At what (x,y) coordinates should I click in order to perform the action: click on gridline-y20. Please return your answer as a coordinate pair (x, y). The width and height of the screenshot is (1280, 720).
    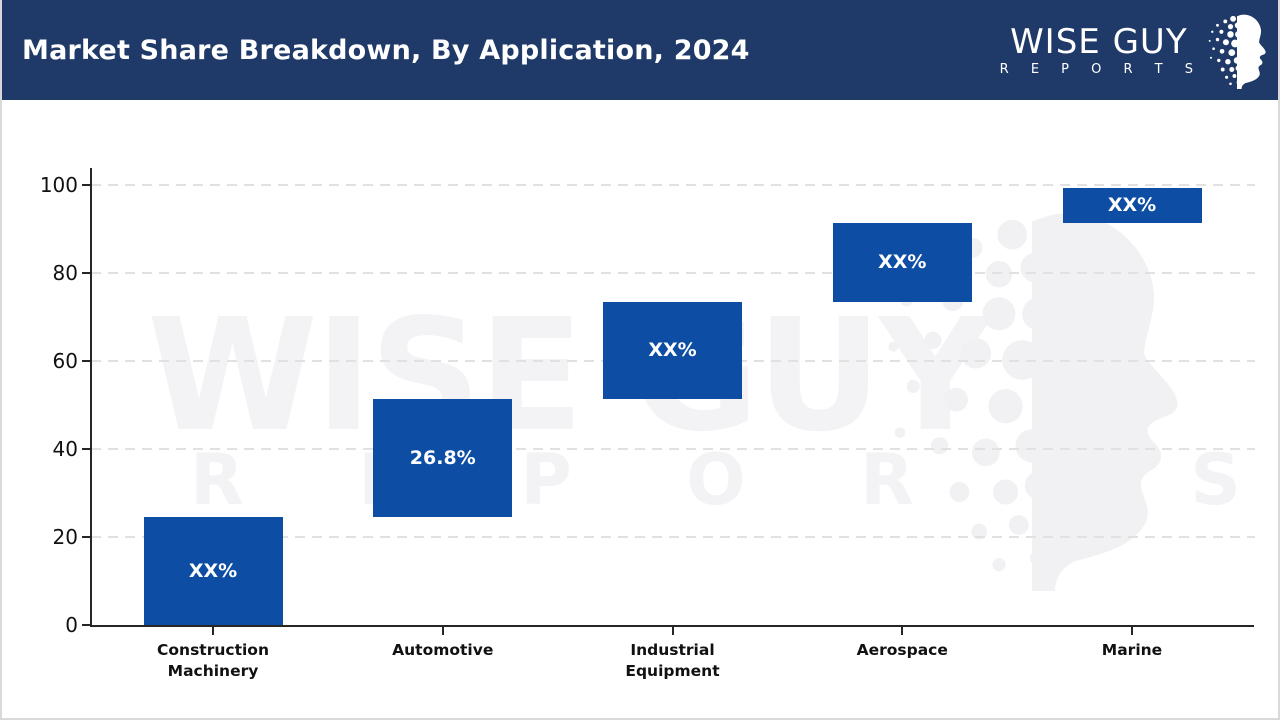
    Looking at the image, I should click on (672, 537).